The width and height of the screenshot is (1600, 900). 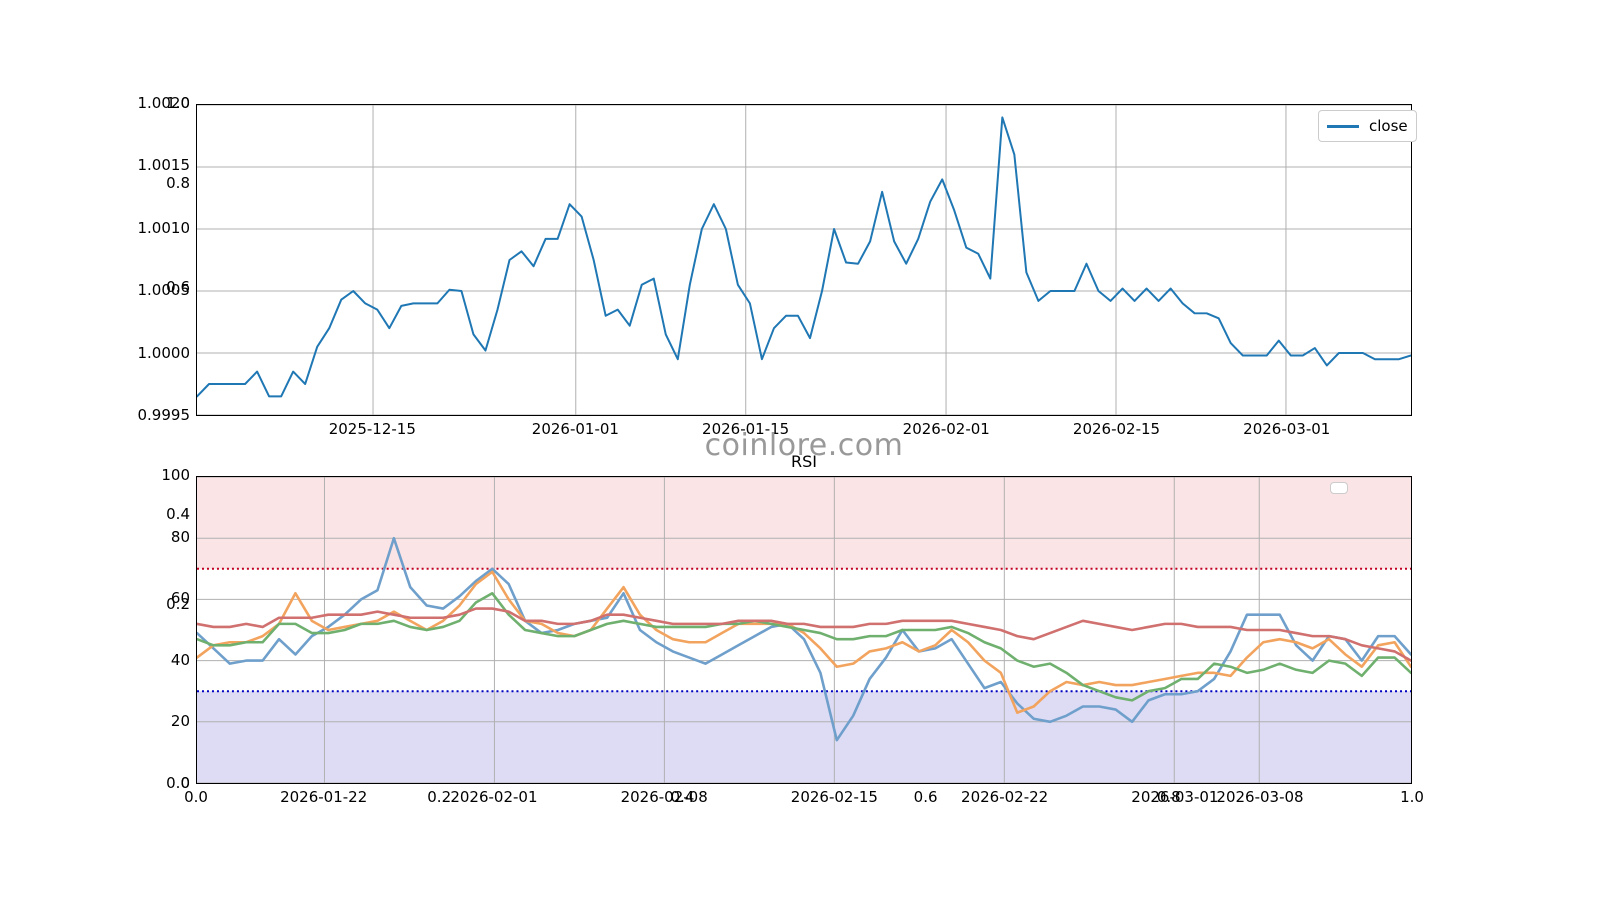 What do you see at coordinates (682, 797) in the screenshot?
I see `rsi-xtick-numeric-0.4: 0.4` at bounding box center [682, 797].